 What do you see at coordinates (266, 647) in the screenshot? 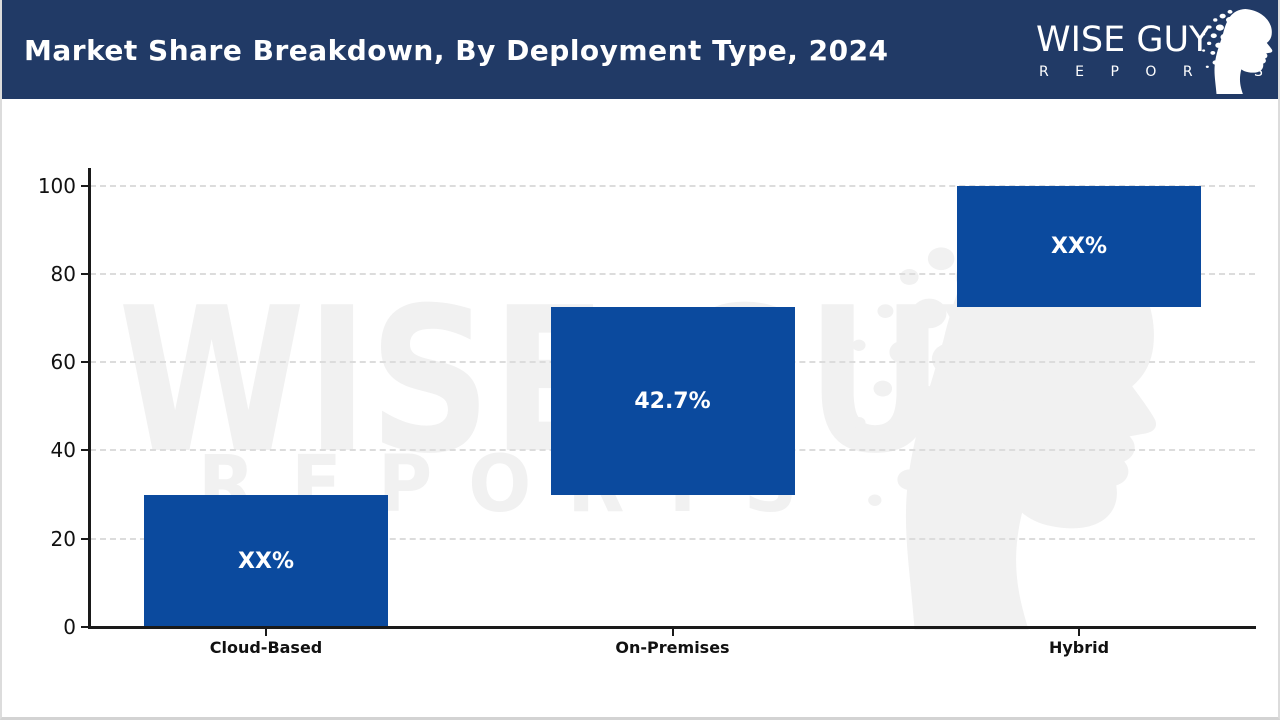
I see `x-tick-label-cloud-based: Cloud-Based` at bounding box center [266, 647].